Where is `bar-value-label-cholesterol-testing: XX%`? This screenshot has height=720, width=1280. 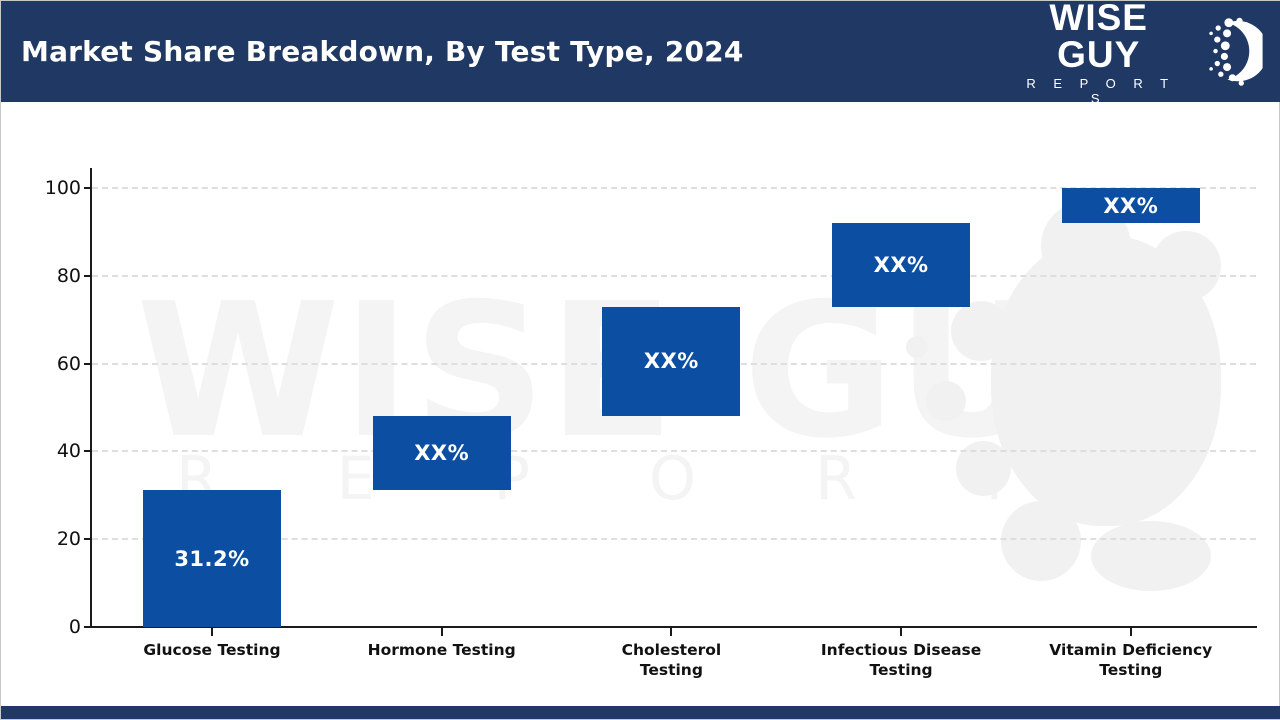
bar-value-label-cholesterol-testing: XX% is located at coordinates (671, 361).